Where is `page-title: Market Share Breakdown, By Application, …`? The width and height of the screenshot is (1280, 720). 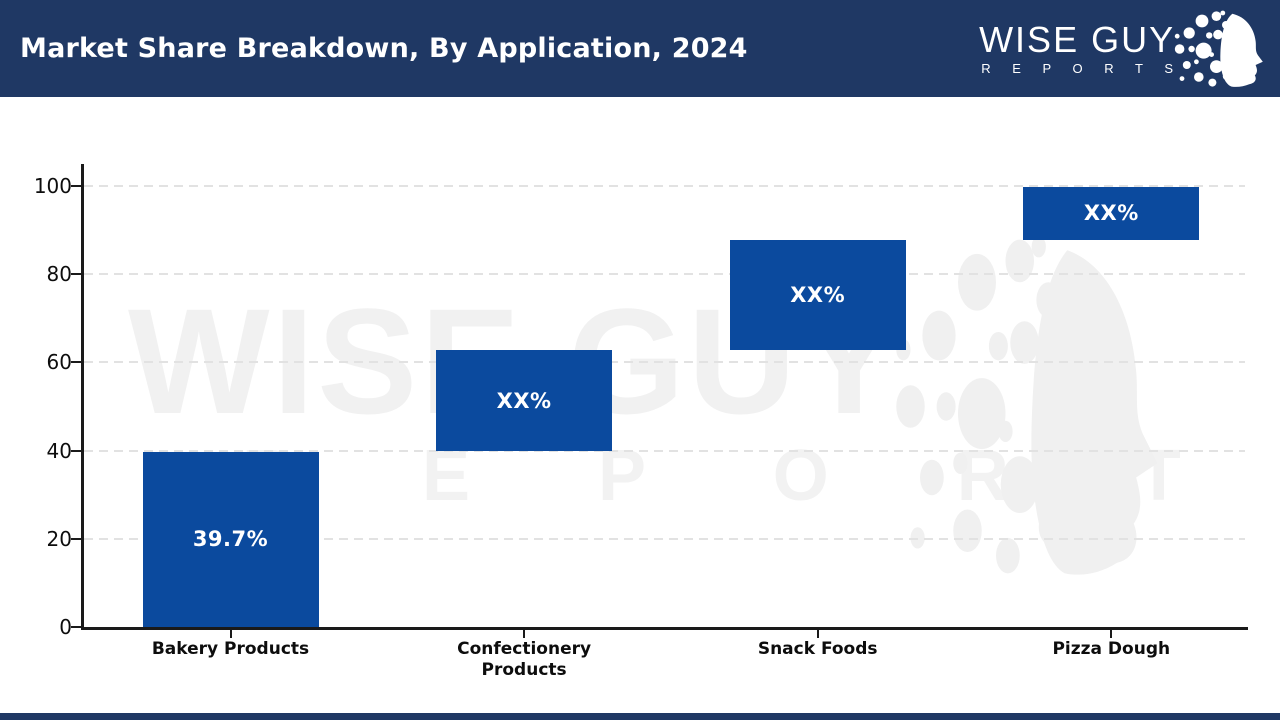
page-title: Market Share Breakdown, By Application, … is located at coordinates (384, 48).